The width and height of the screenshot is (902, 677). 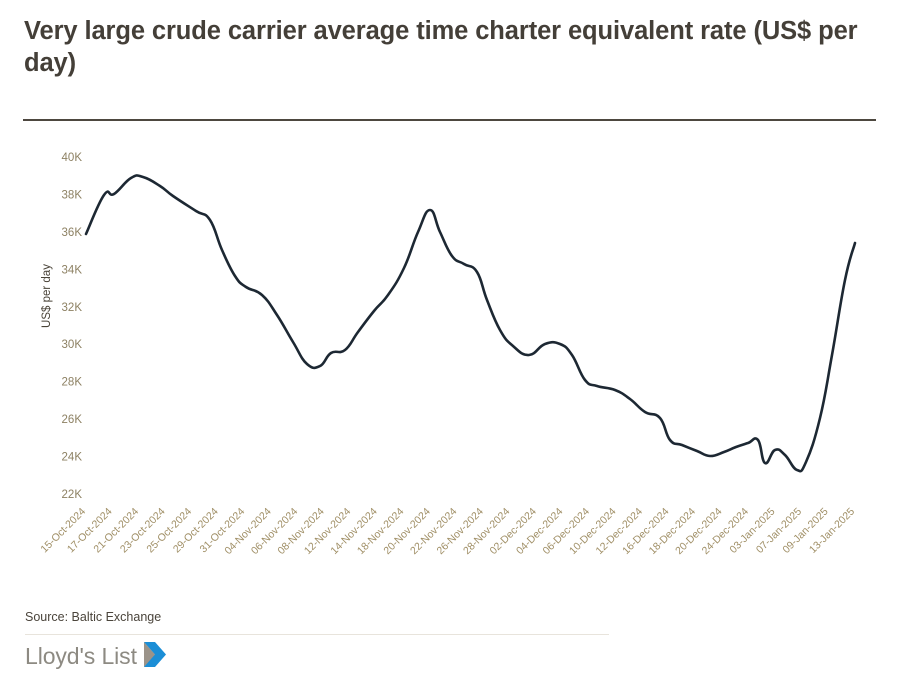 What do you see at coordinates (72, 420) in the screenshot?
I see `y-axis-tick-label: 26K` at bounding box center [72, 420].